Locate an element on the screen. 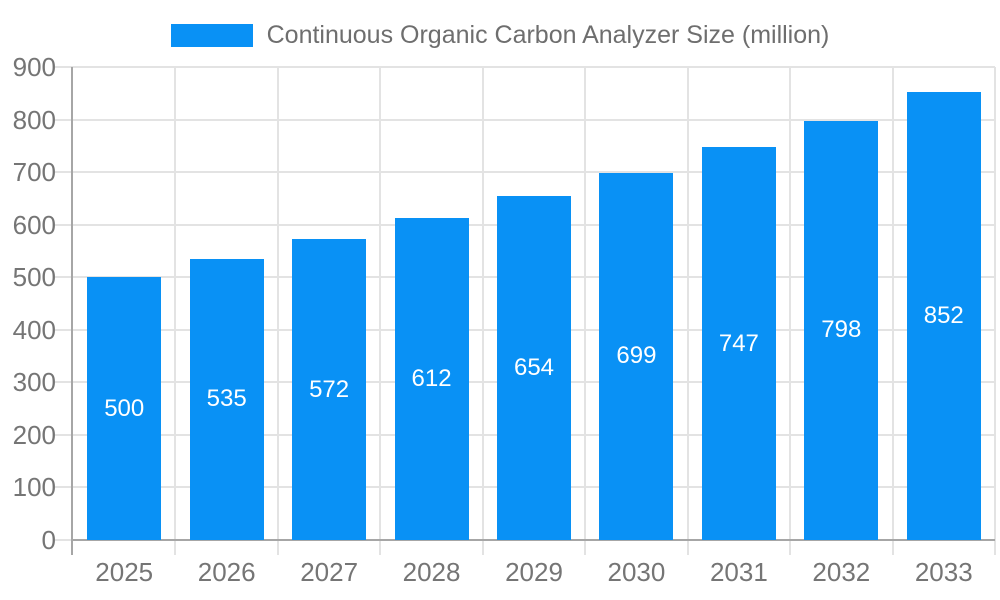  bar: 852 is located at coordinates (943, 316).